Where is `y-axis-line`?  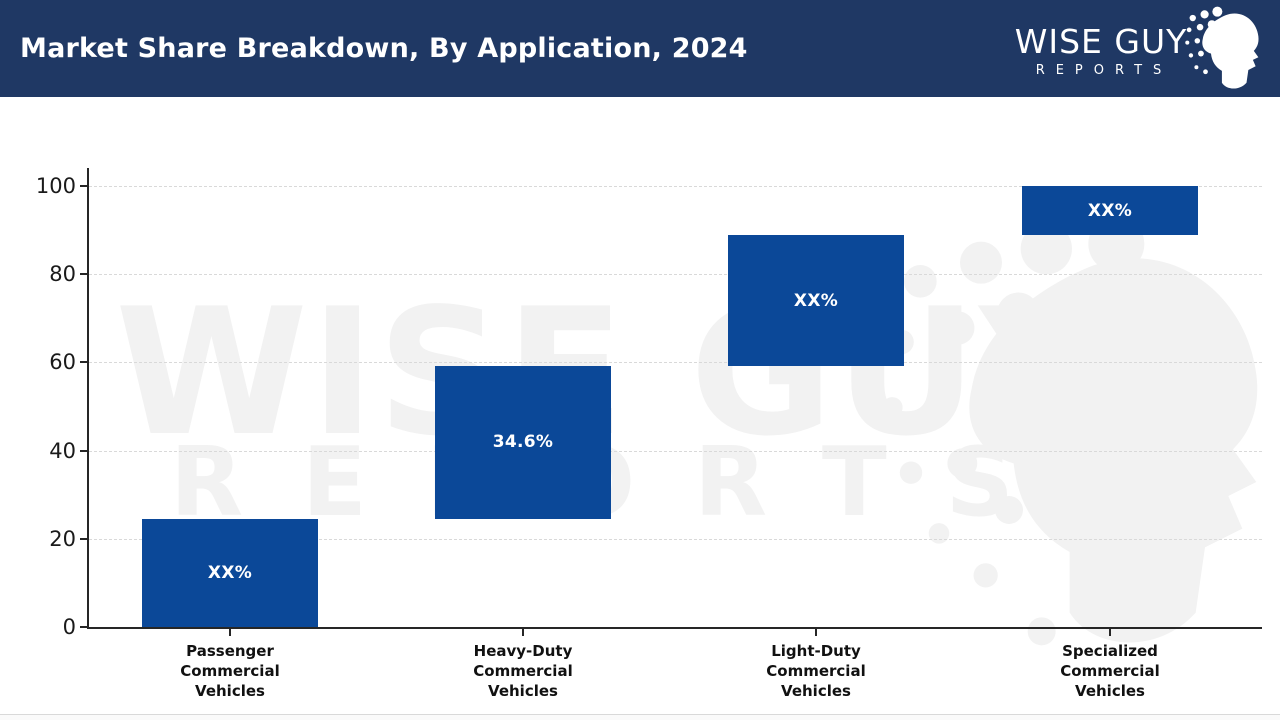
y-axis-line is located at coordinates (88, 397).